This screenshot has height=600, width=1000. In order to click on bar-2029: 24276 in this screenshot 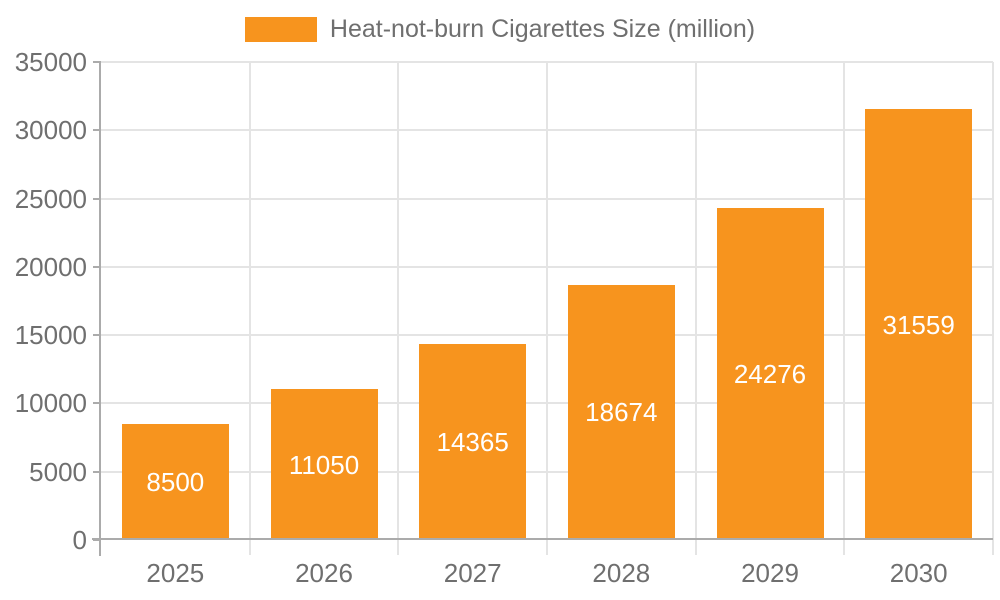, I will do `click(770, 374)`.